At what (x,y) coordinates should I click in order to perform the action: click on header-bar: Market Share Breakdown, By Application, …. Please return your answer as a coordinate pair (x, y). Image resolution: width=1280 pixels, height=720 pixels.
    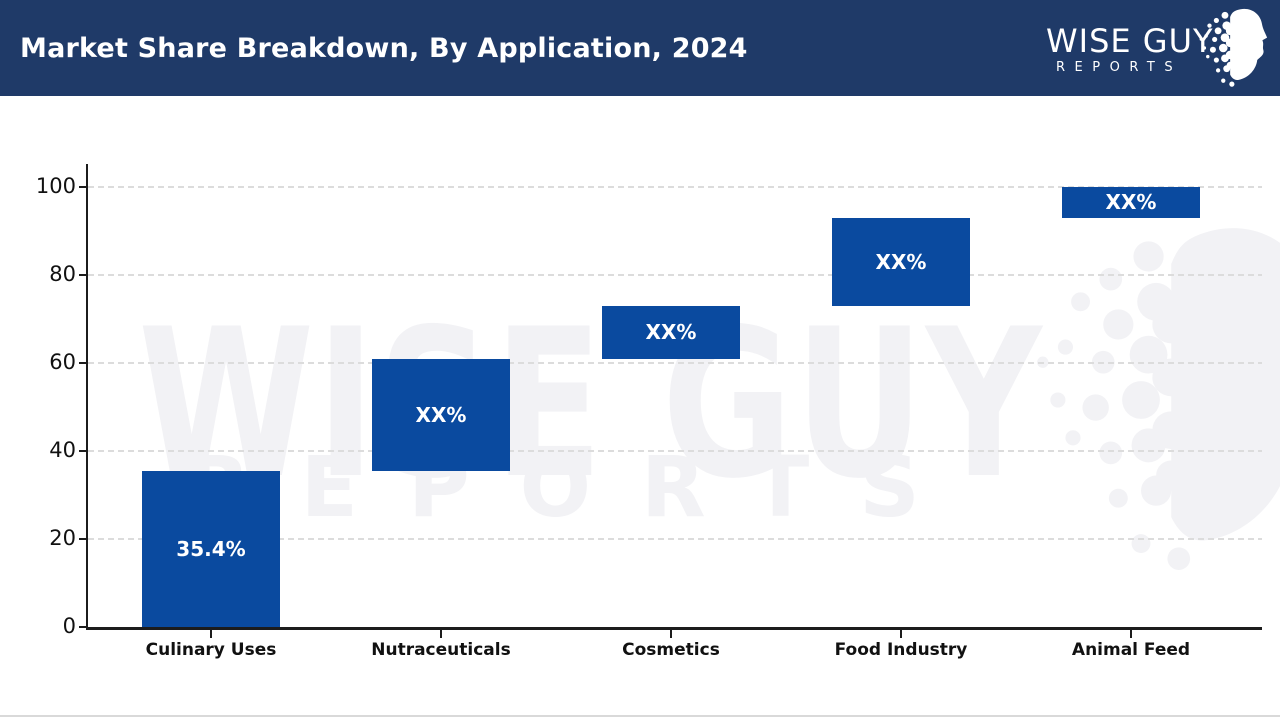
    Looking at the image, I should click on (640, 48).